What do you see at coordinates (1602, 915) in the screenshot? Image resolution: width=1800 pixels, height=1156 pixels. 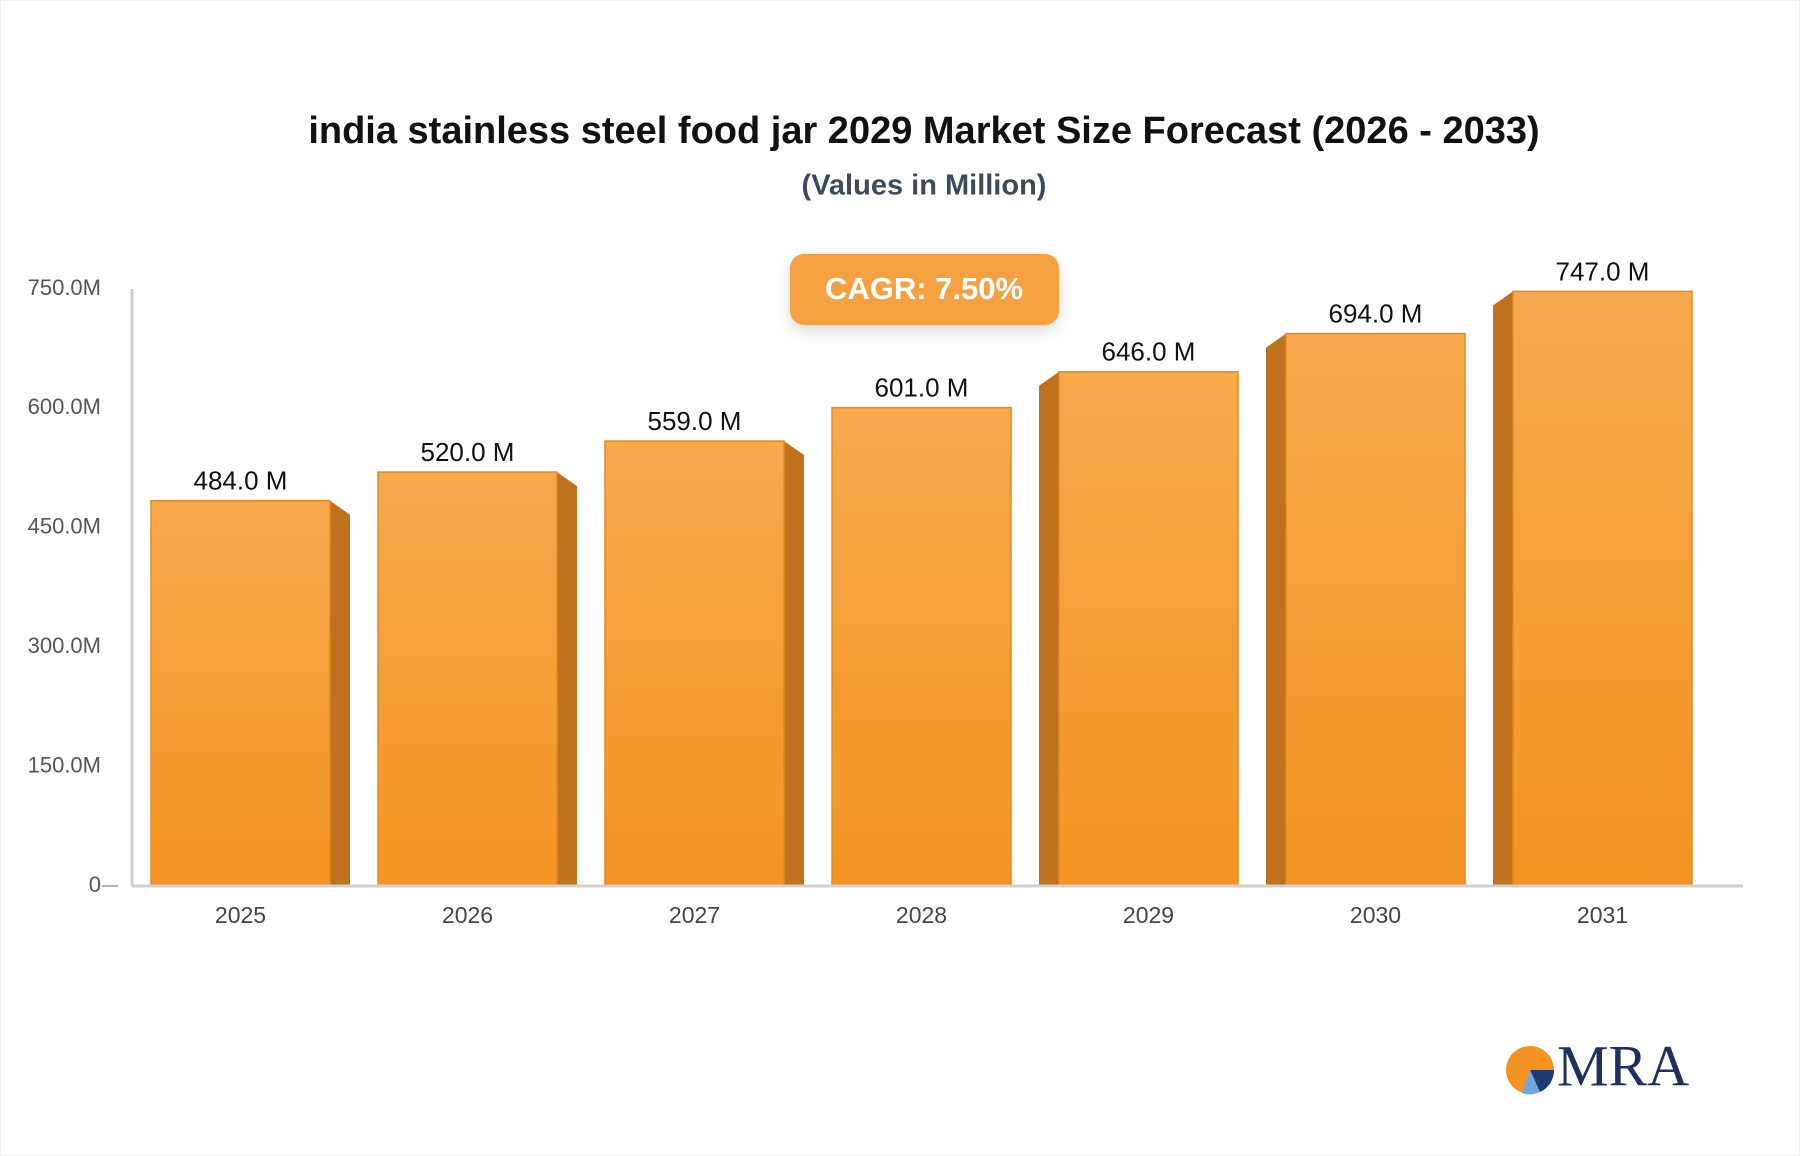 I see `x-tick-label: 2031` at bounding box center [1602, 915].